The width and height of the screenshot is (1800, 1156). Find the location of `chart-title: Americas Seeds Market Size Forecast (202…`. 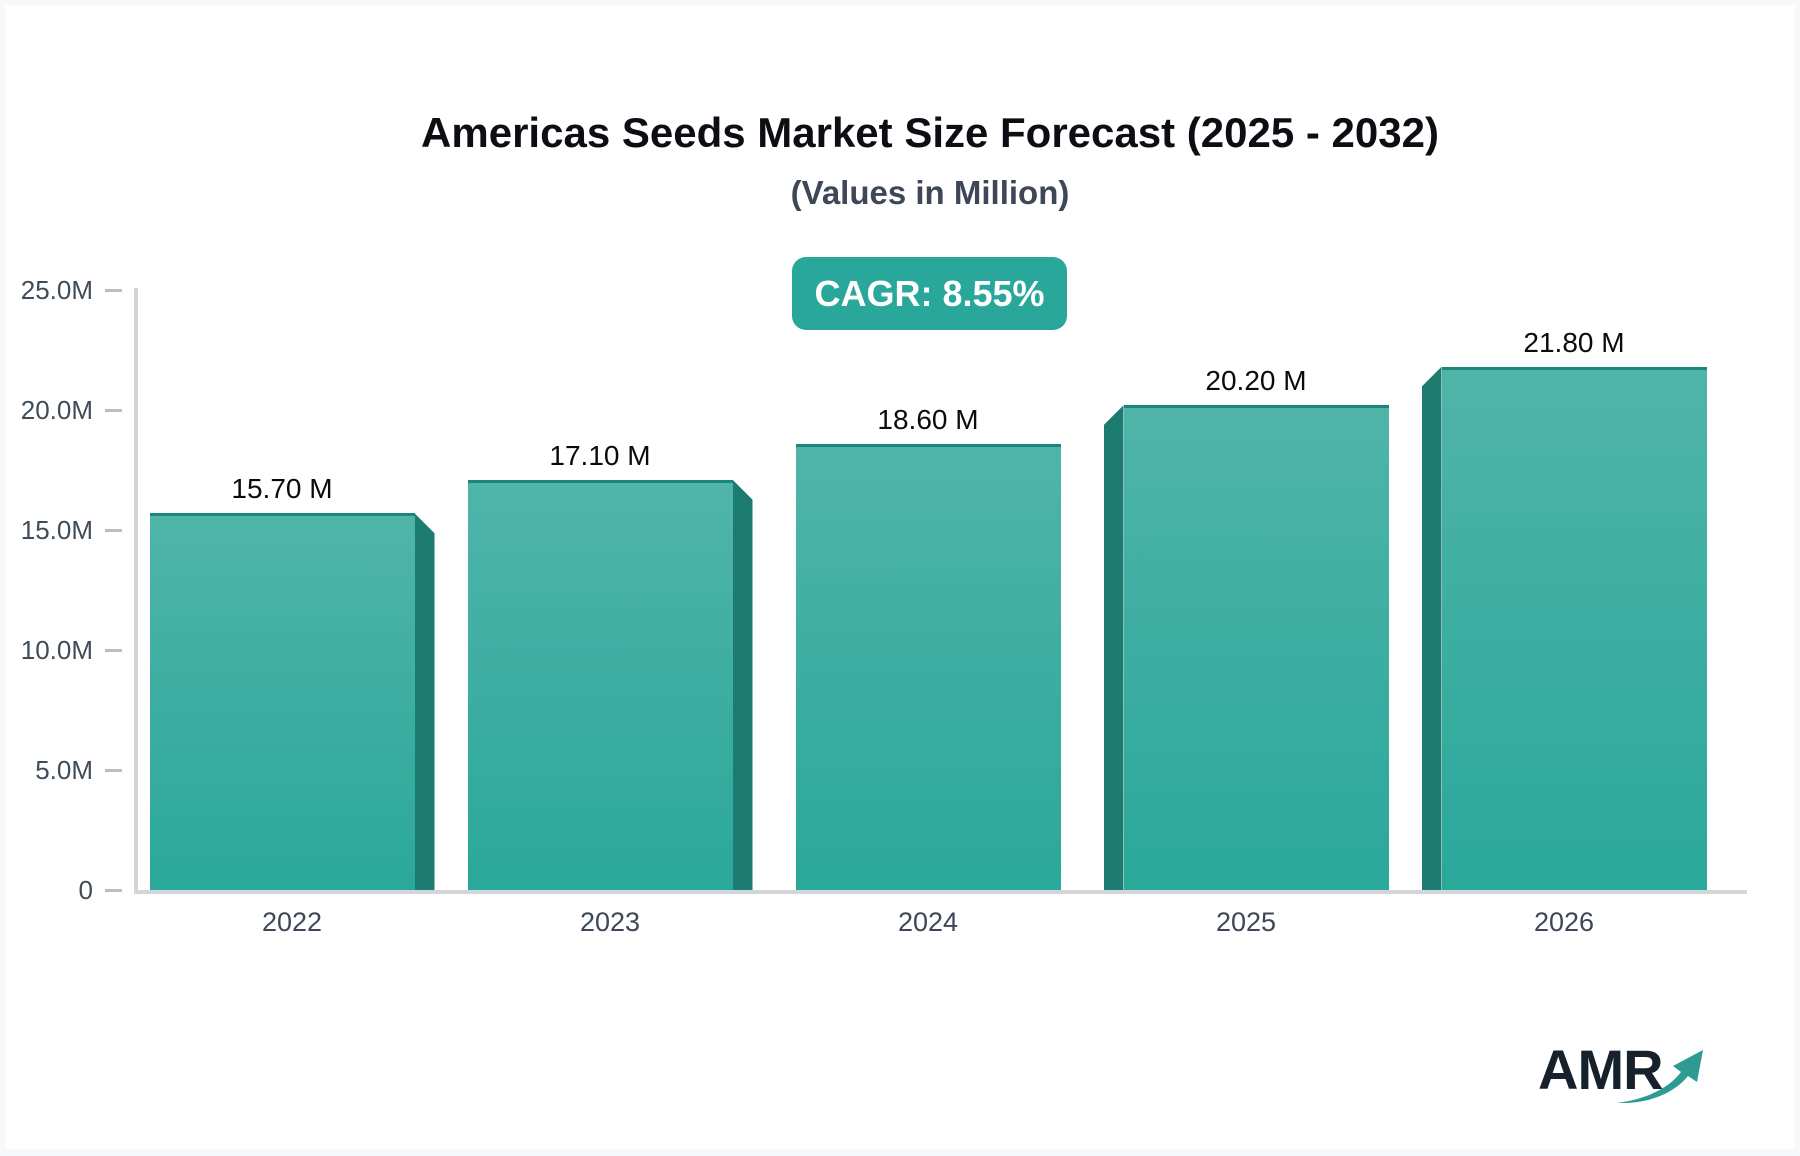

chart-title: Americas Seeds Market Size Forecast (202… is located at coordinates (930, 132).